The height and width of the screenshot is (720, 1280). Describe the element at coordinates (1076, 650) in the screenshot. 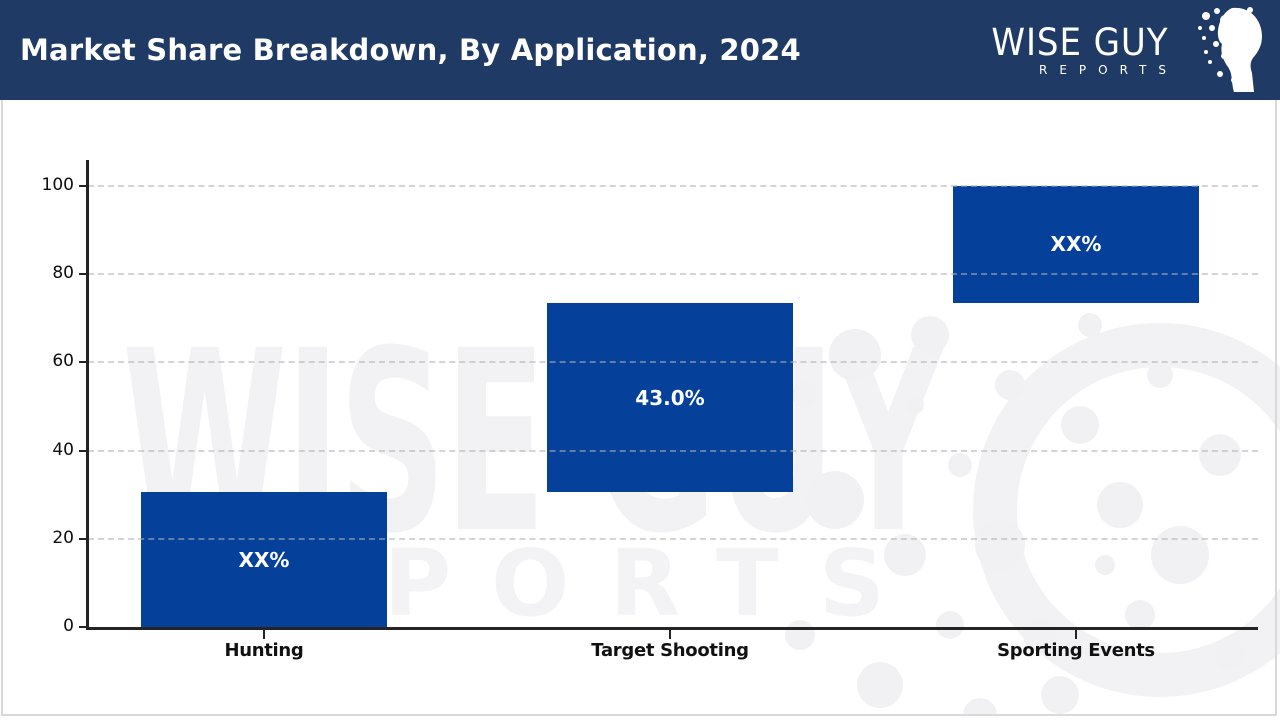

I see `x-axis-category-label: Sporting Events` at that location.